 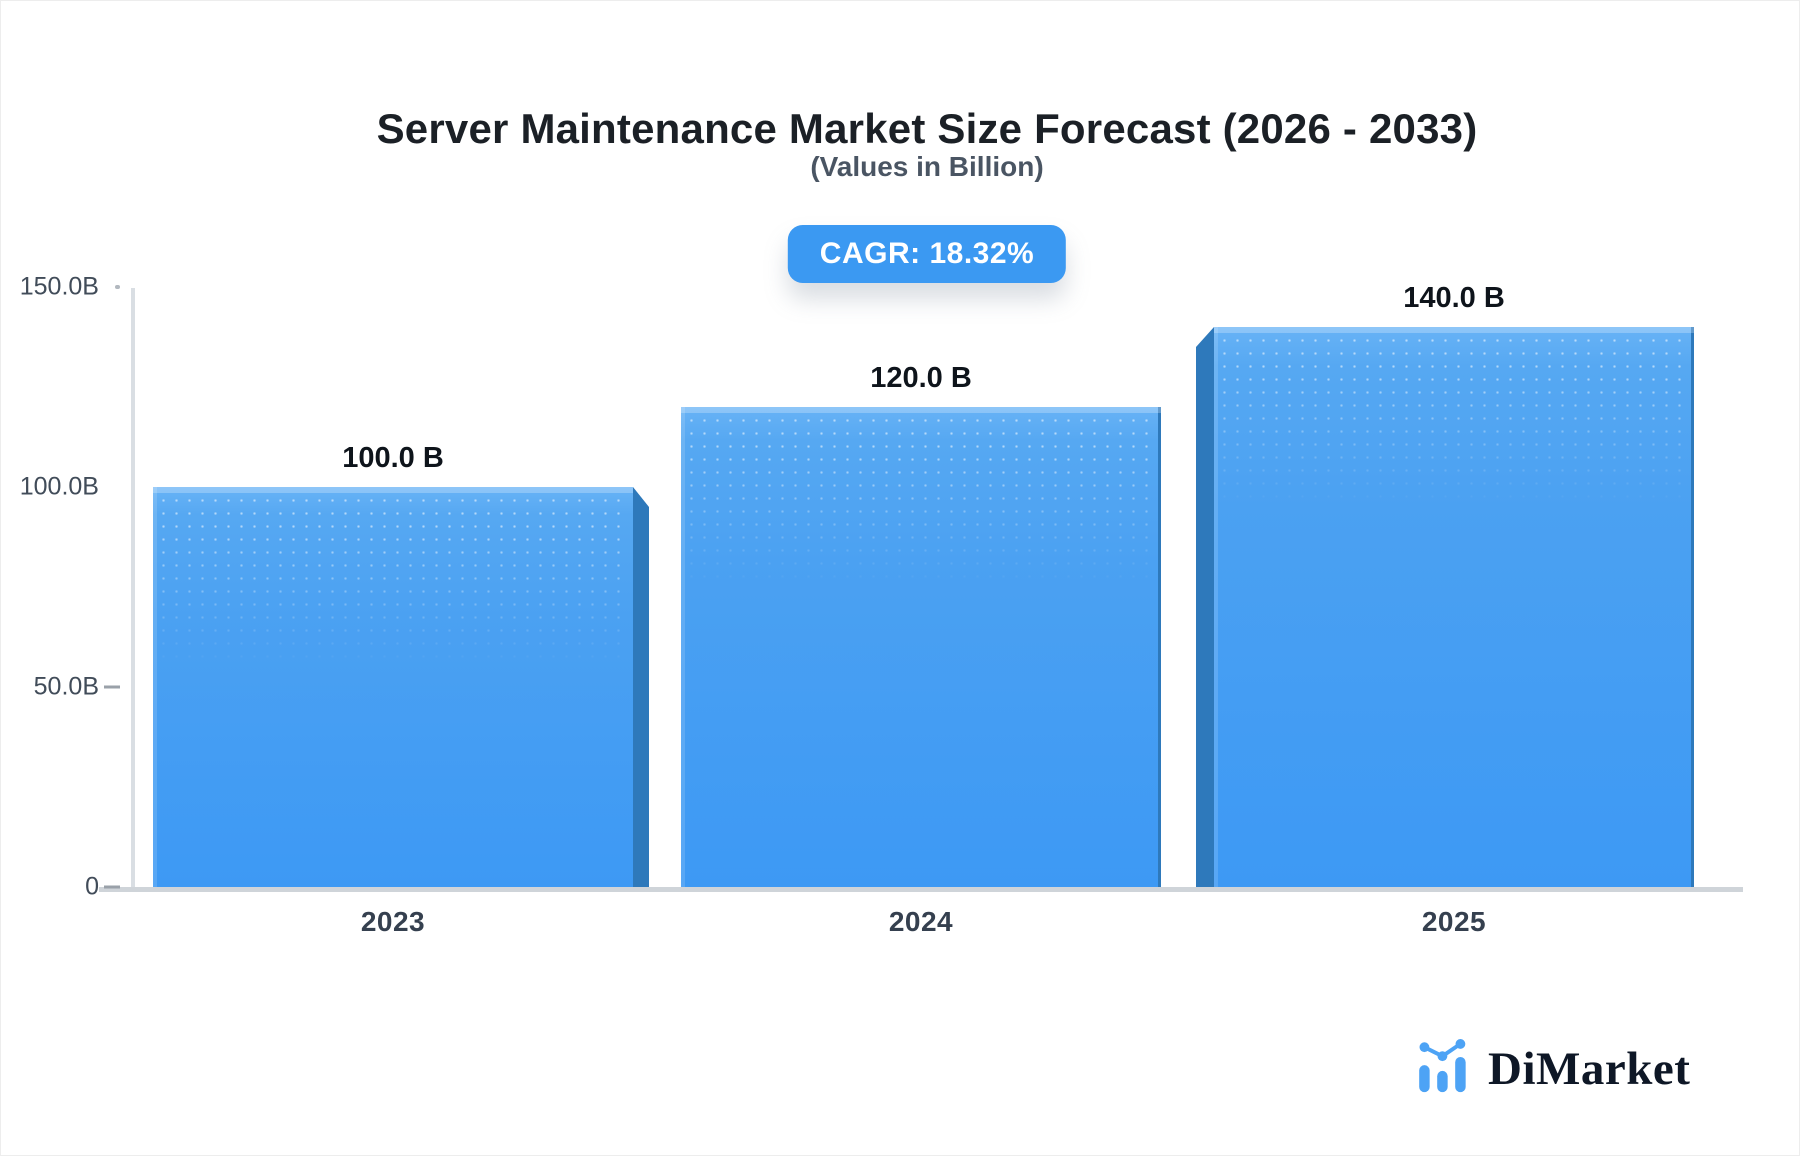 I want to click on bar-chart-logo-icon, so click(x=1447, y=1068).